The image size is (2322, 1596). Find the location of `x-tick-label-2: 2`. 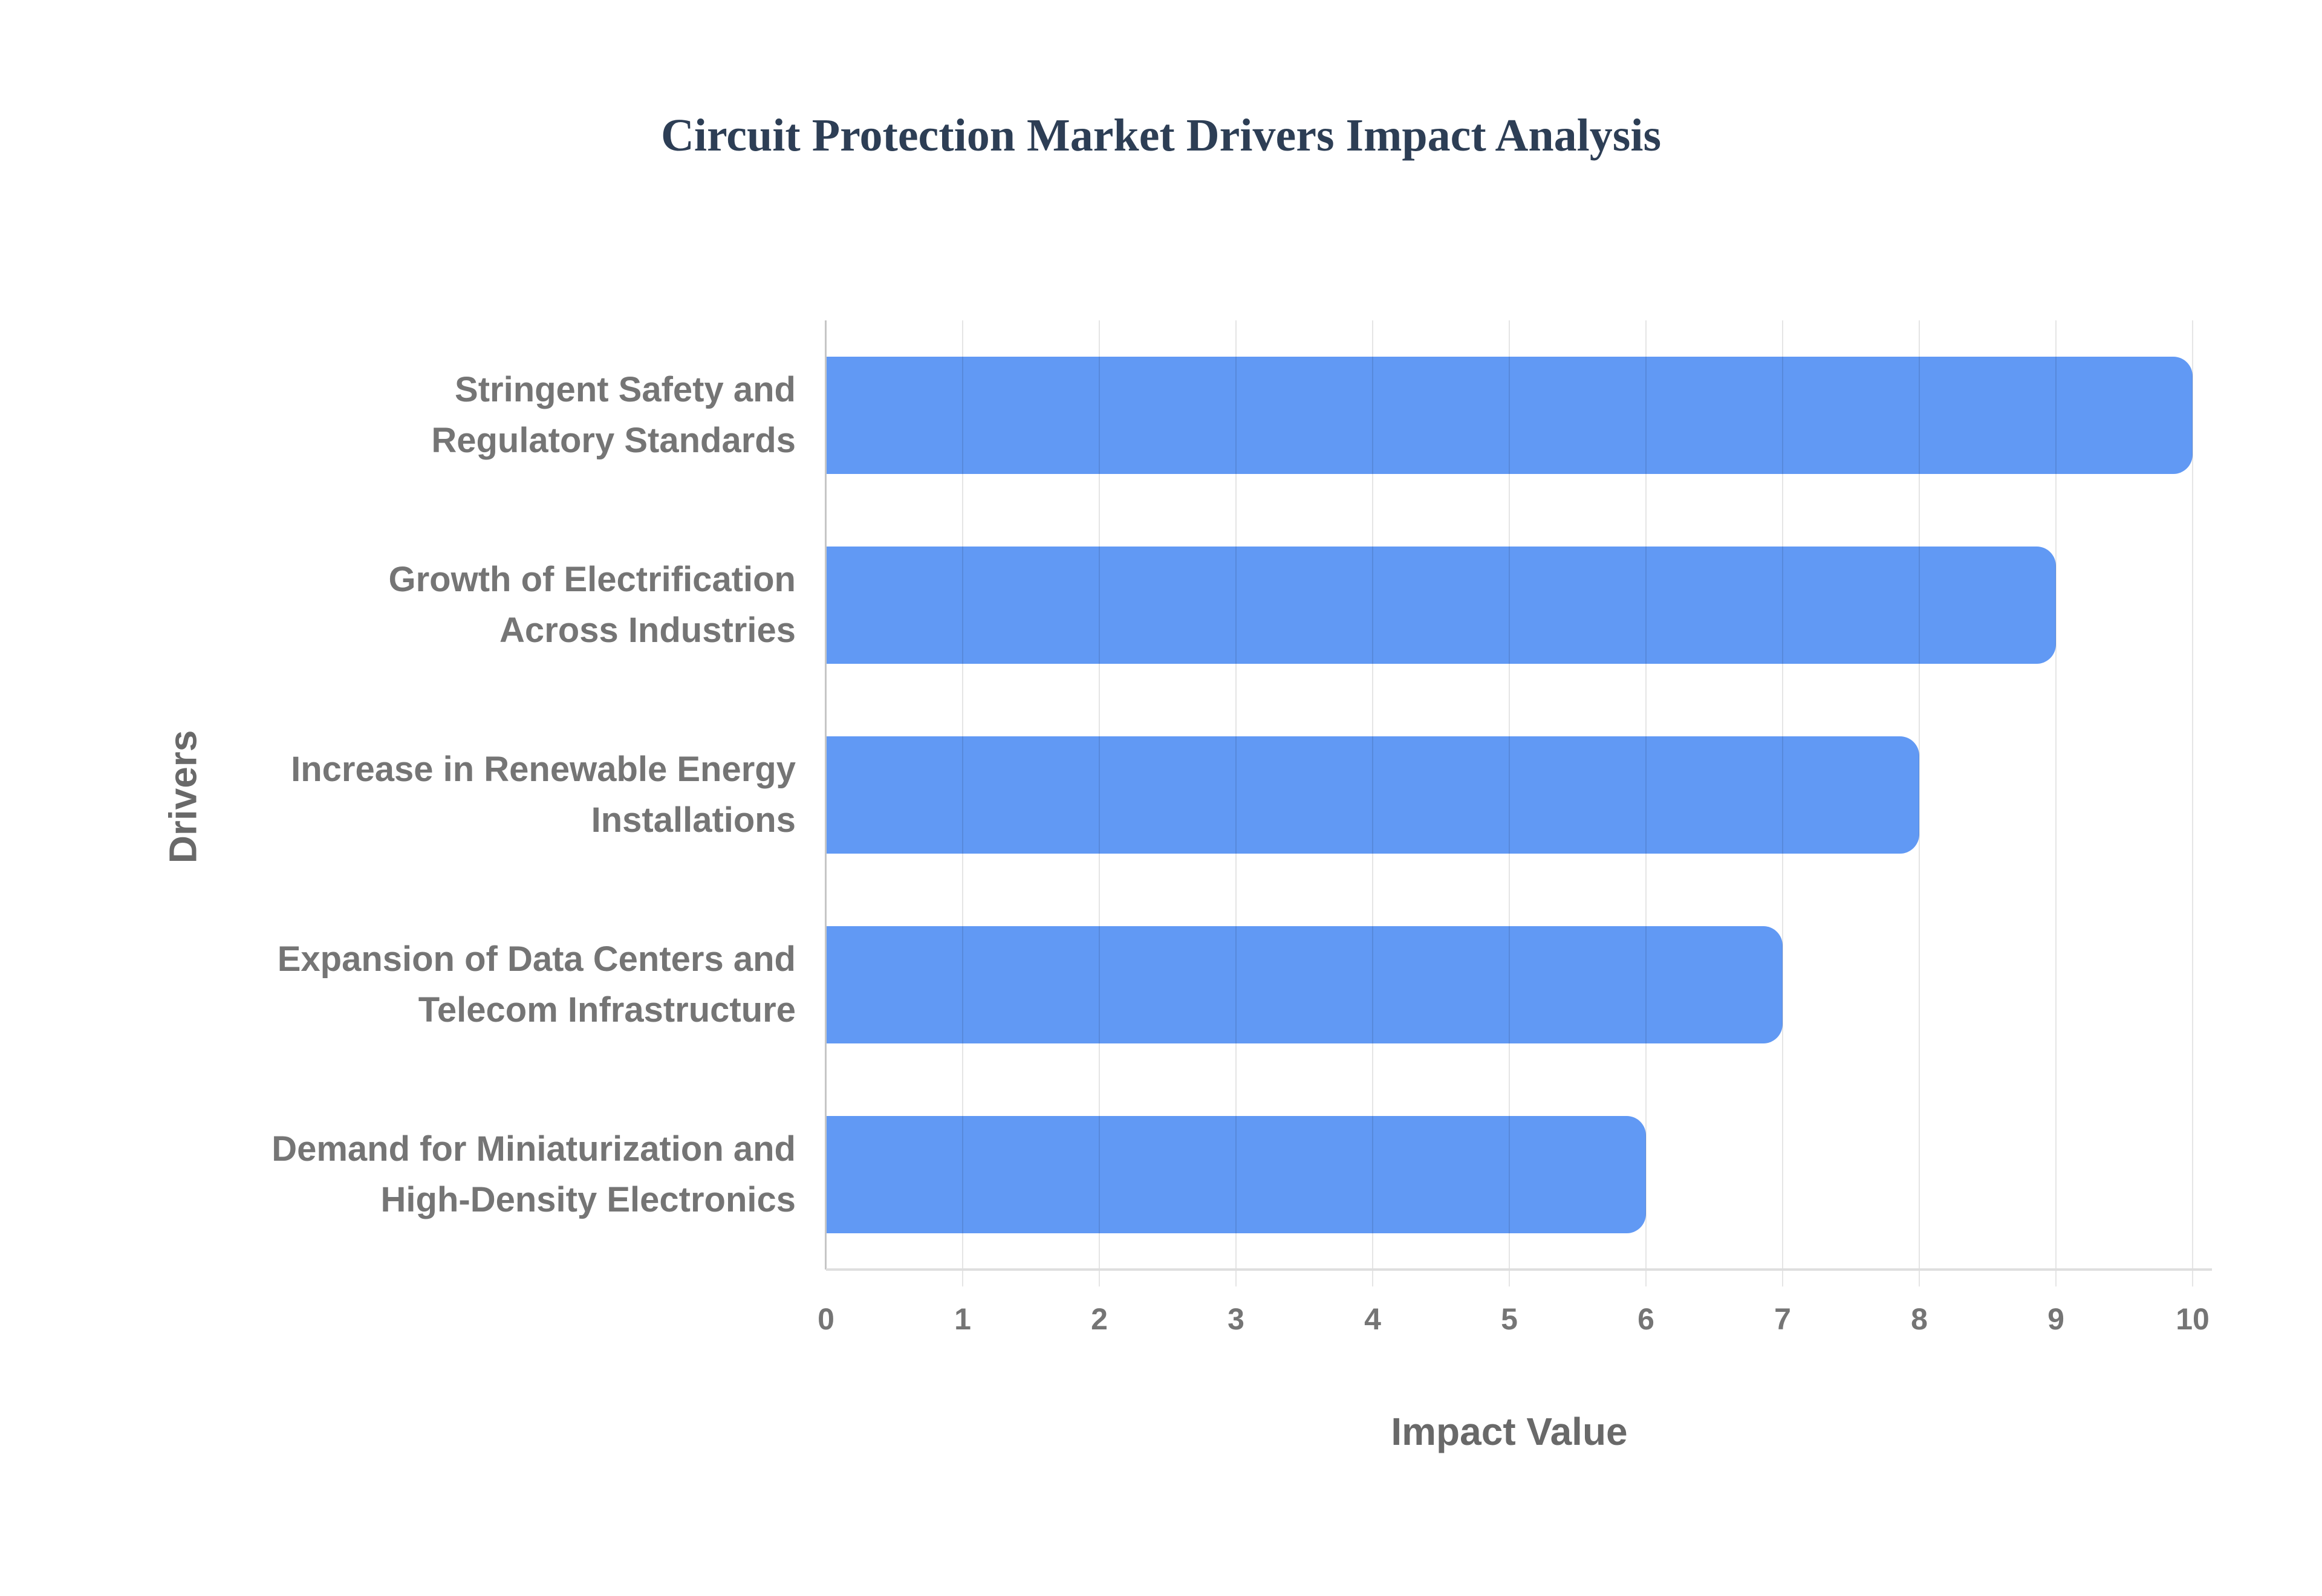

x-tick-label-2: 2 is located at coordinates (1099, 1319).